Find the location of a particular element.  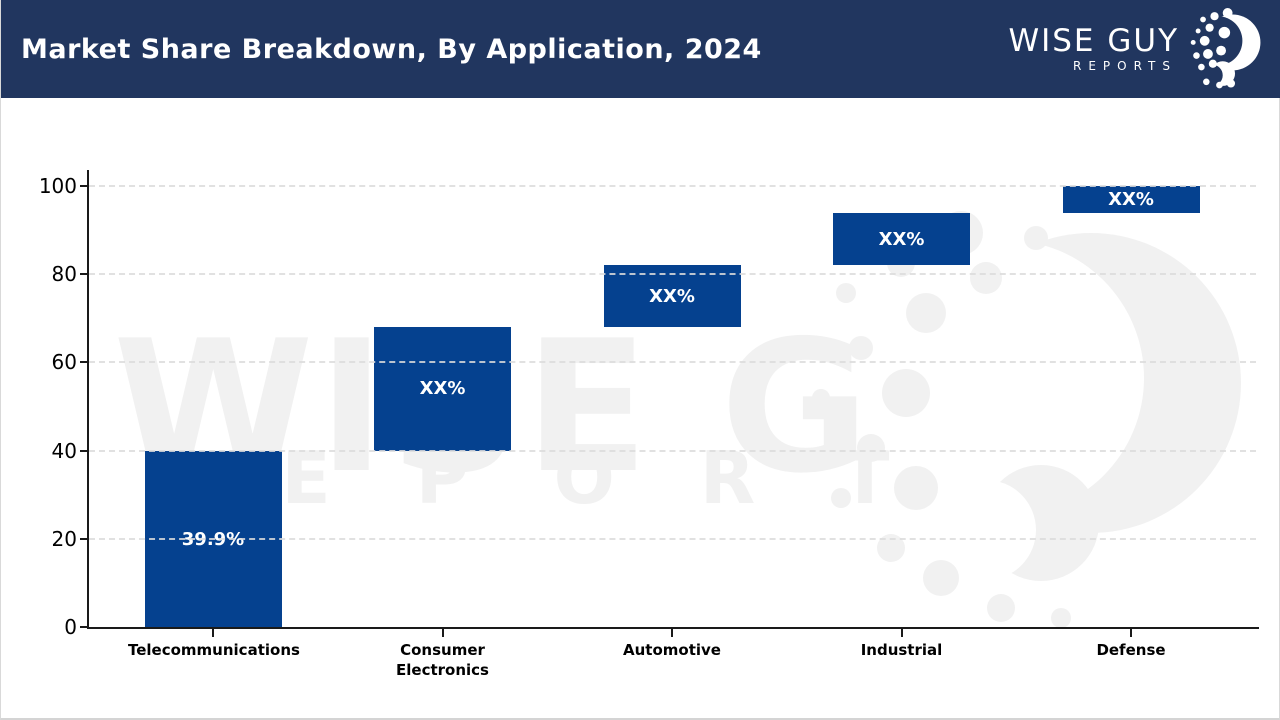

category-label-1: Consumer Electronics is located at coordinates (442, 660).